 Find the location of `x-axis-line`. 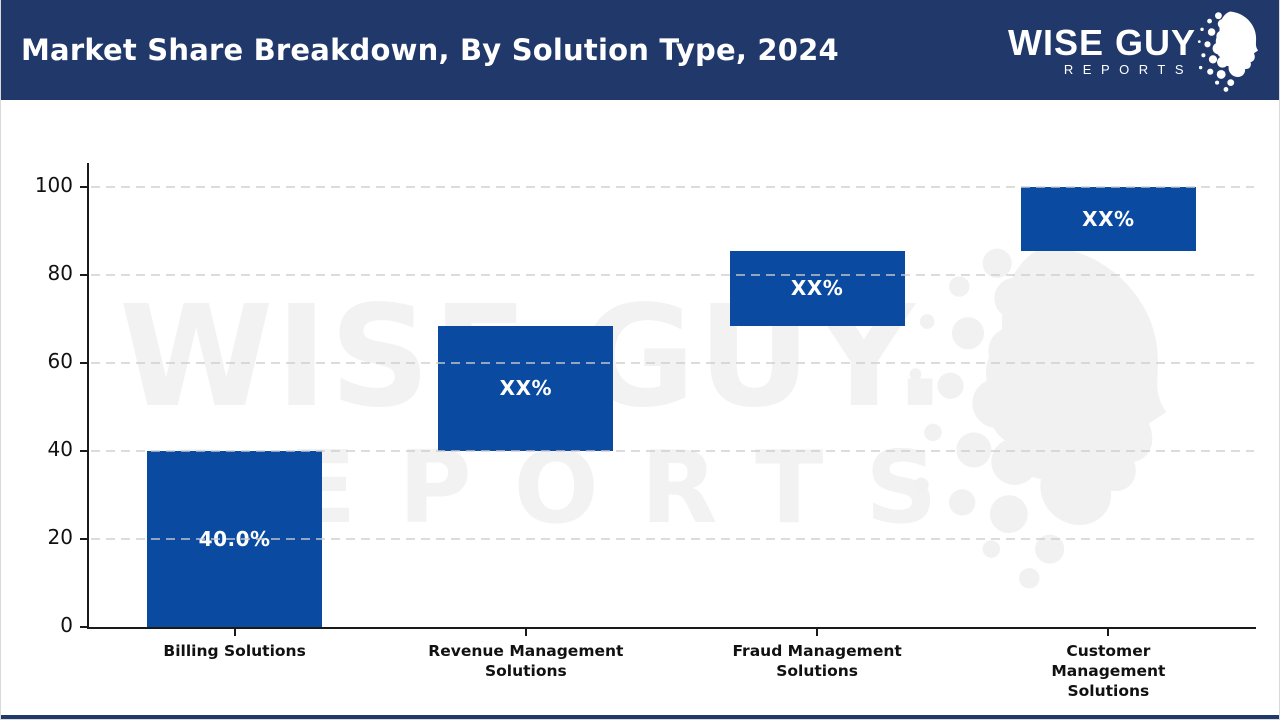

x-axis-line is located at coordinates (671, 628).